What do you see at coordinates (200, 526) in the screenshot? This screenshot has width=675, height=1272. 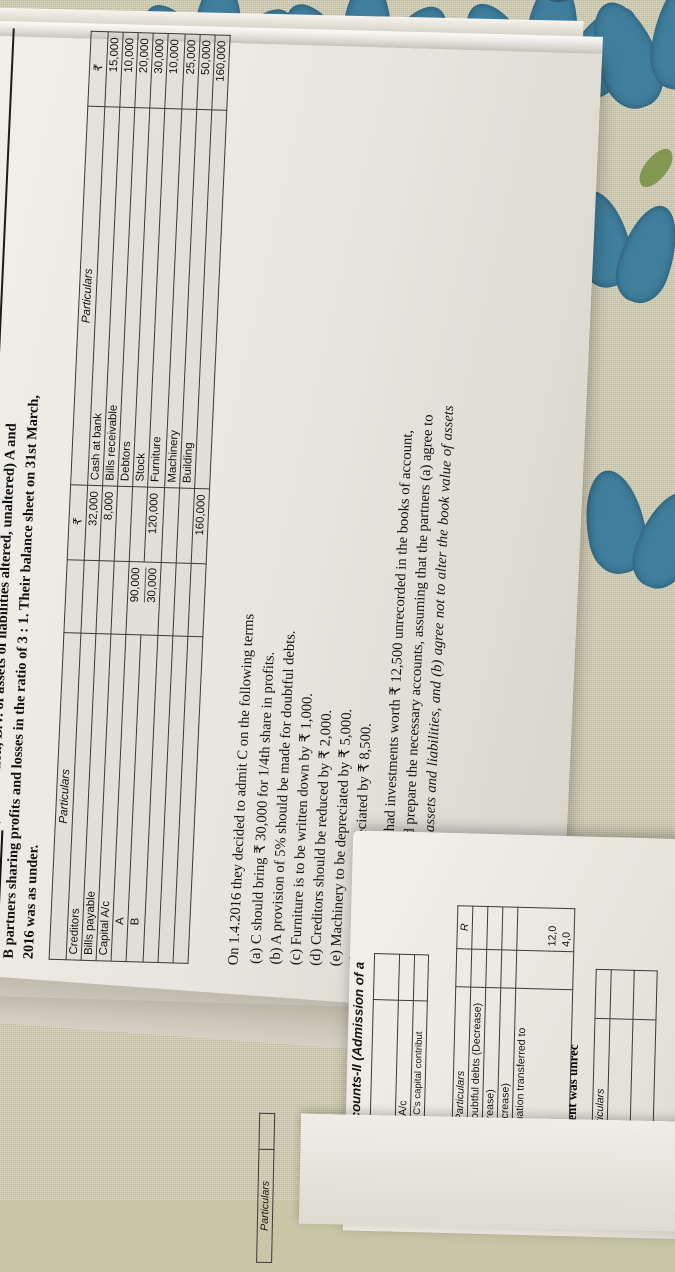 I see `liabilities-total: 160,000` at bounding box center [200, 526].